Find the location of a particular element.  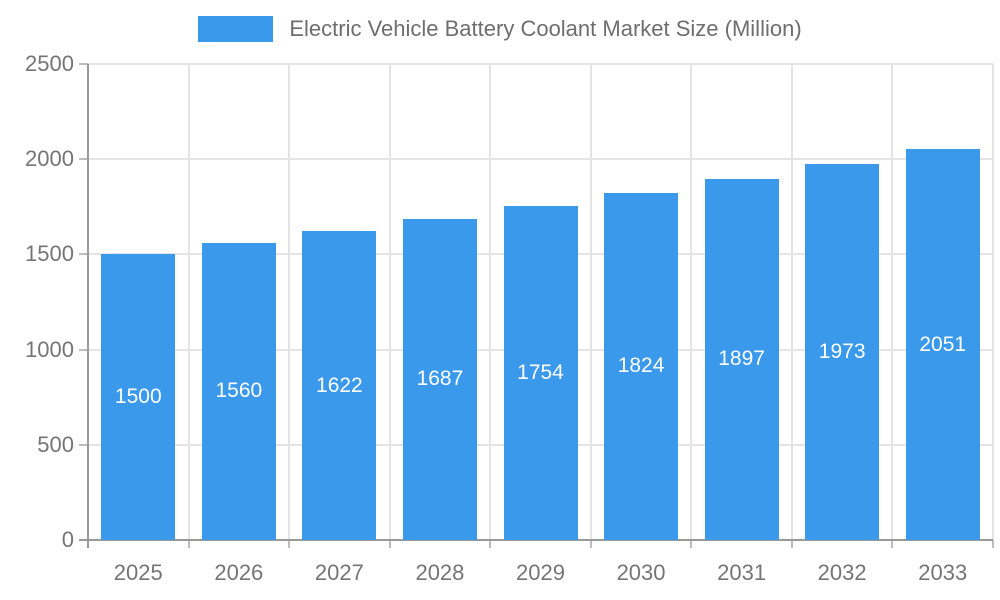

bar-value-label: 1824 is located at coordinates (641, 366).